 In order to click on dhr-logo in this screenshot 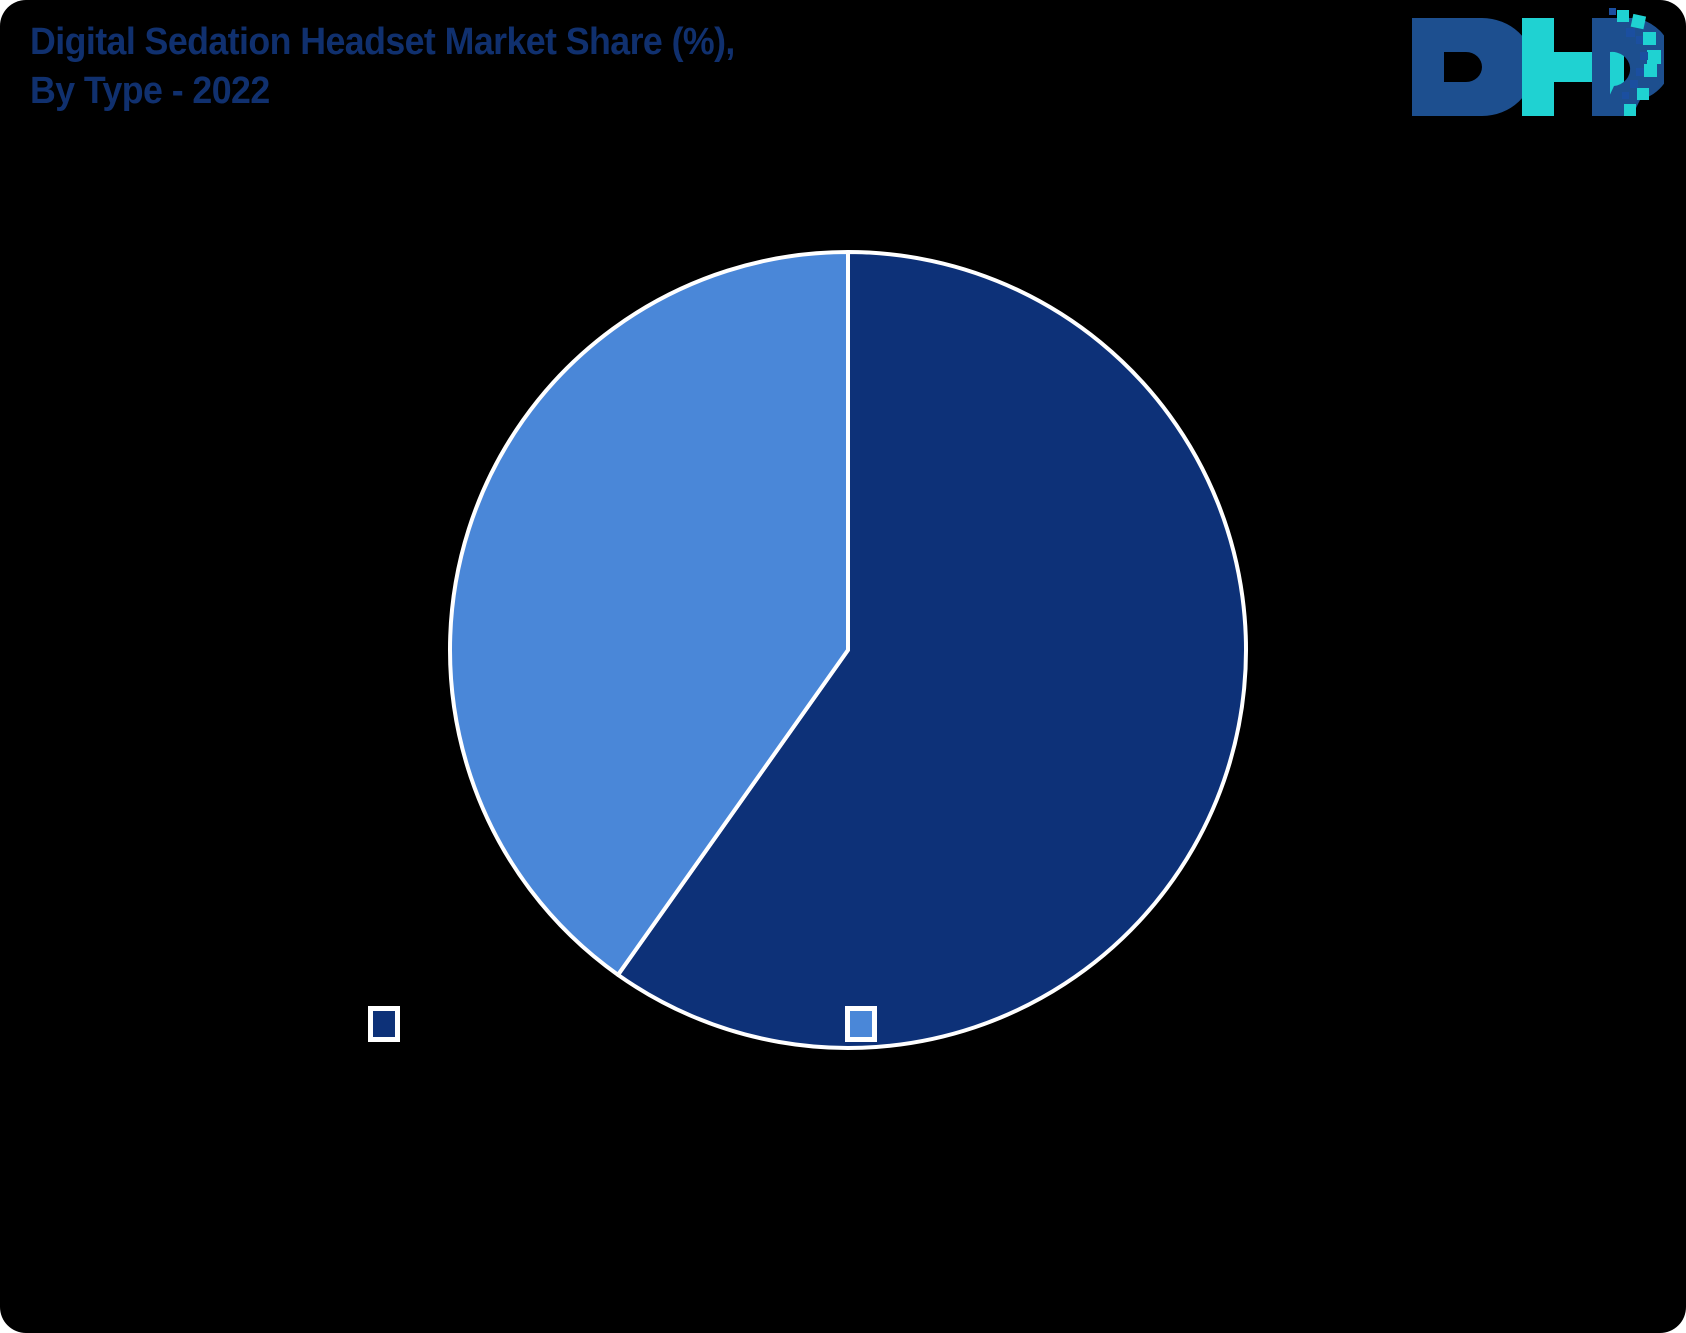, I will do `click(1538, 62)`.